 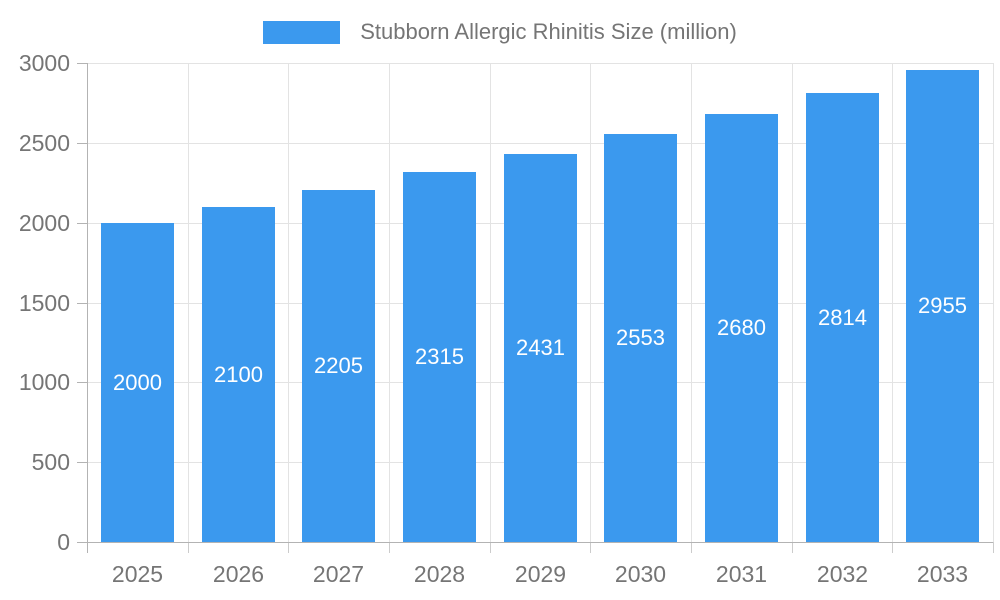 I want to click on bar-2033: 2955, so click(x=942, y=306).